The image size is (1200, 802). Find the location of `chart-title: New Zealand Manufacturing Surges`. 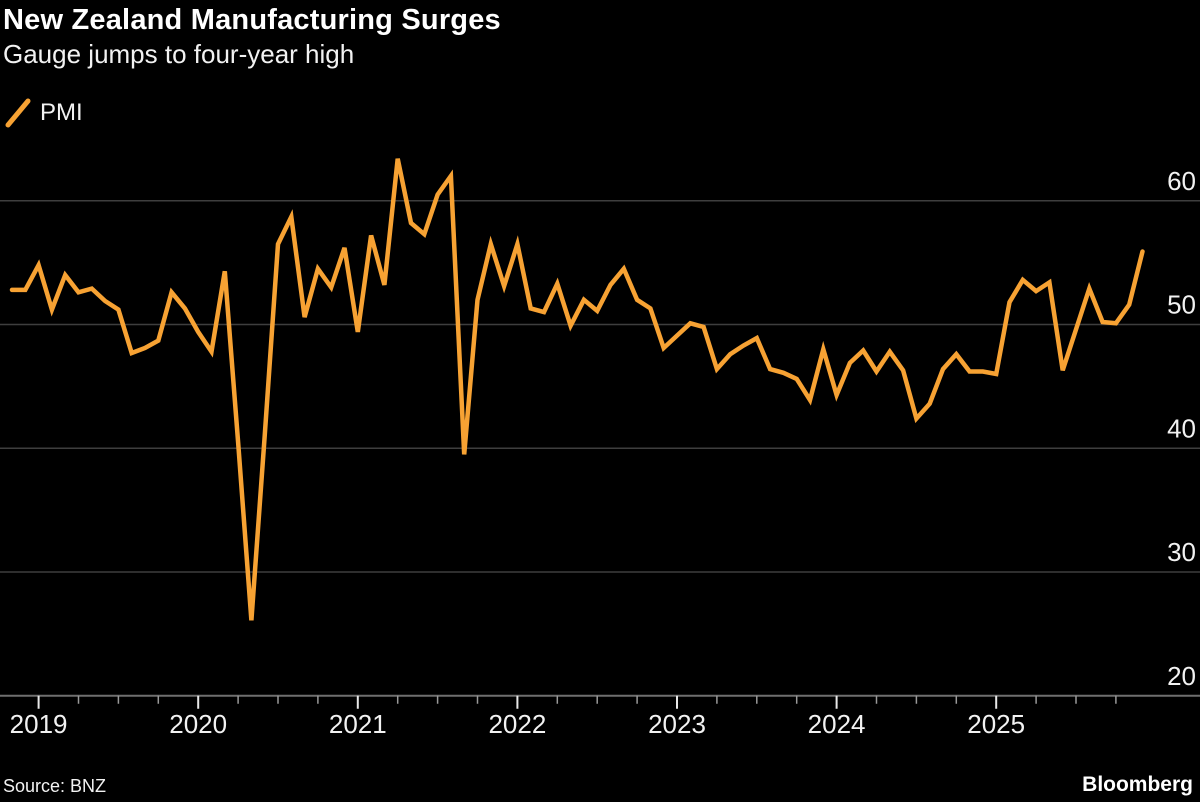

chart-title: New Zealand Manufacturing Surges is located at coordinates (252, 20).